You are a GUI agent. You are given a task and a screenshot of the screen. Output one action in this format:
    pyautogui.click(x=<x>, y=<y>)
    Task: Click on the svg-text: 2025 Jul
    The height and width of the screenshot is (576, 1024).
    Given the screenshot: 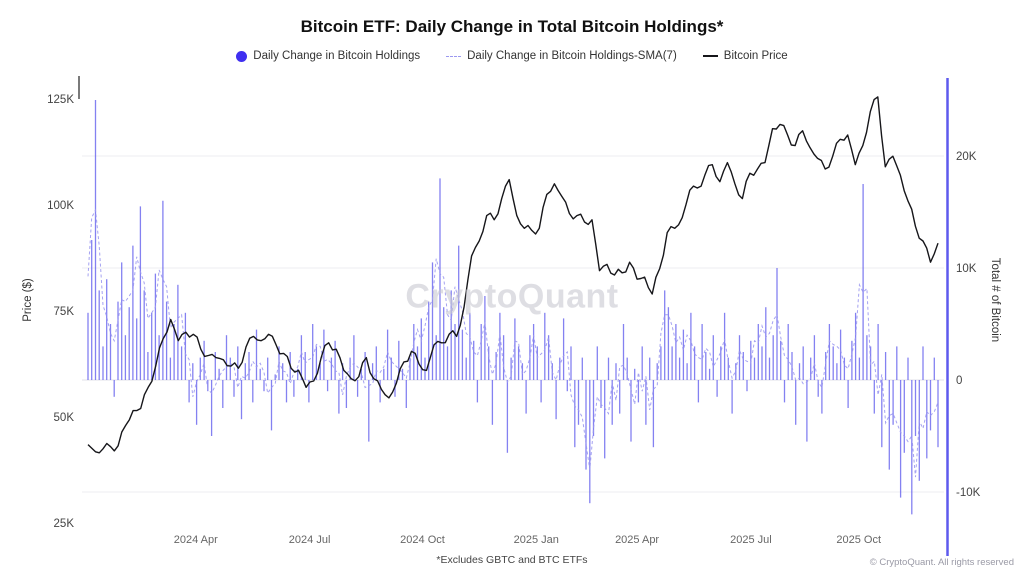 What is the action you would take?
    pyautogui.click(x=751, y=540)
    